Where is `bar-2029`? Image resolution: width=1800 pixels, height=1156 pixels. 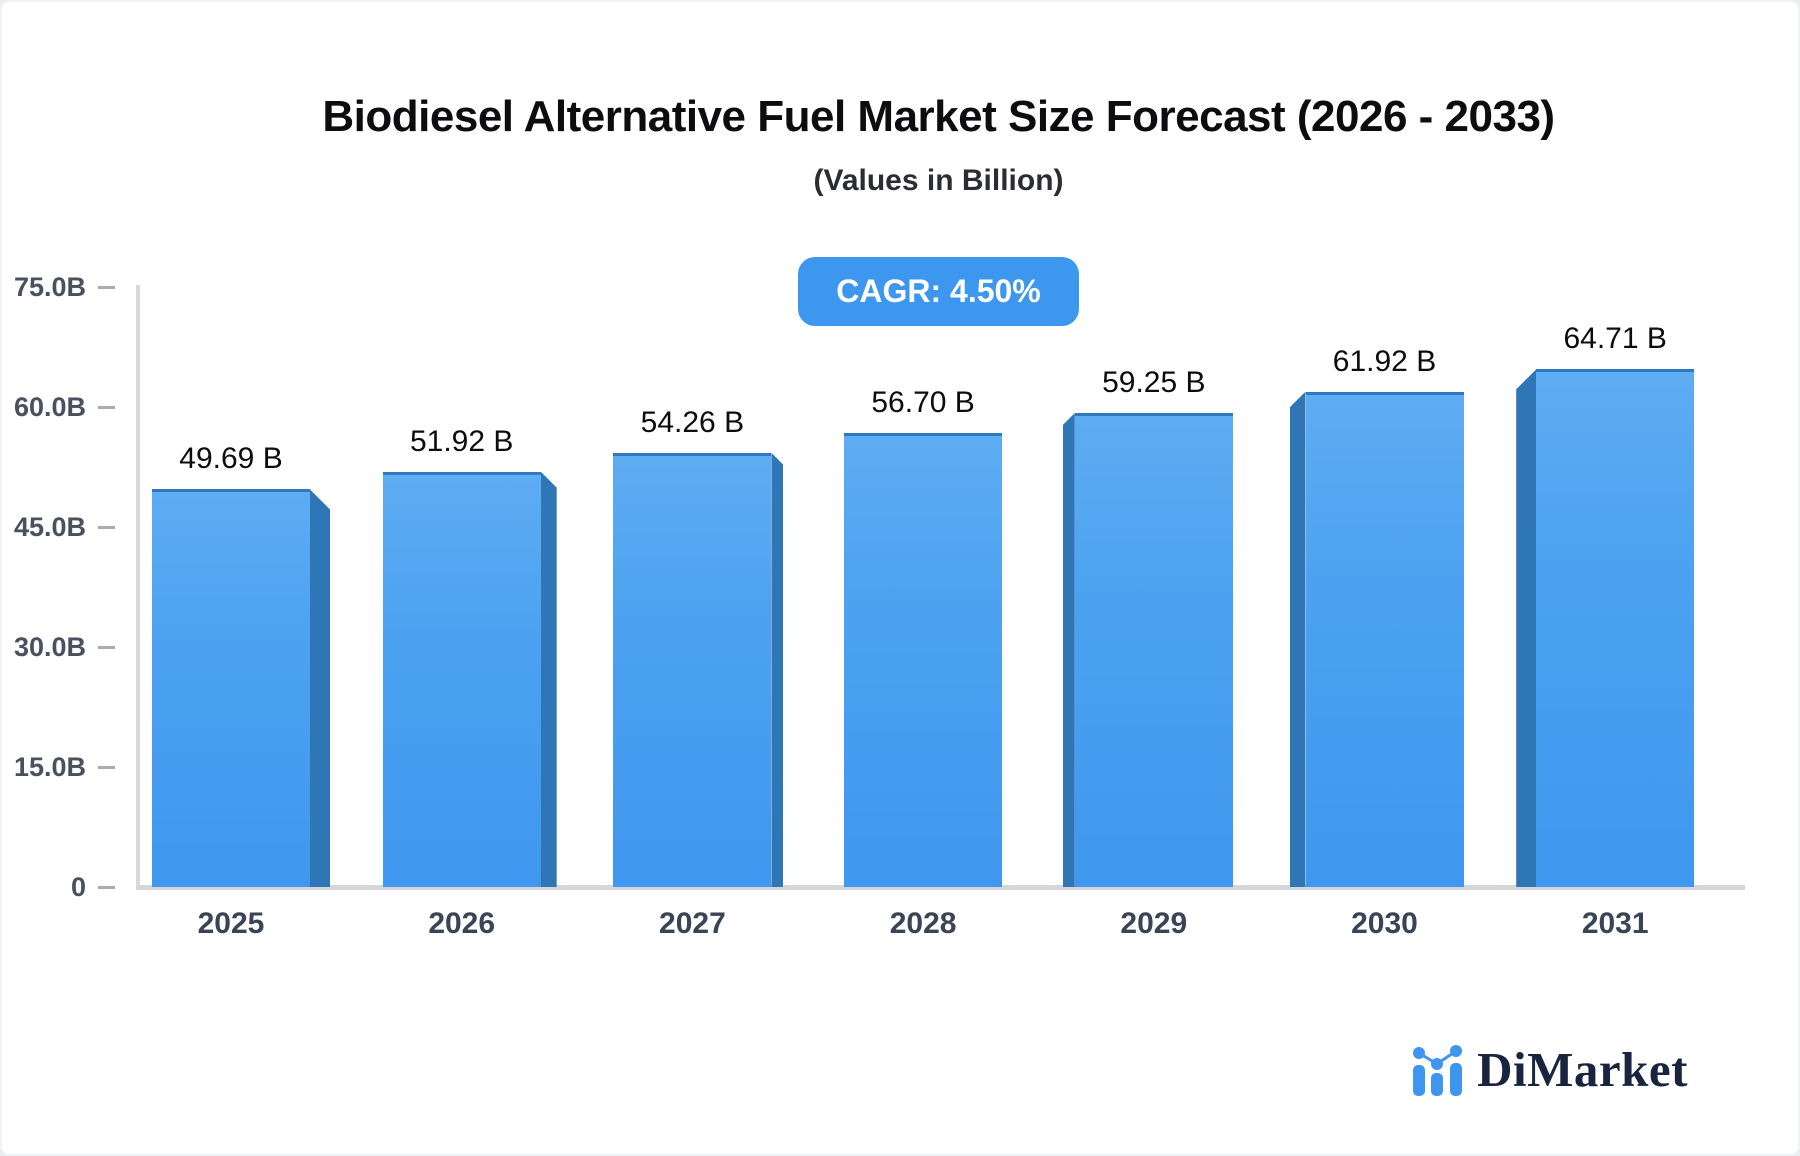 bar-2029 is located at coordinates (1147, 650).